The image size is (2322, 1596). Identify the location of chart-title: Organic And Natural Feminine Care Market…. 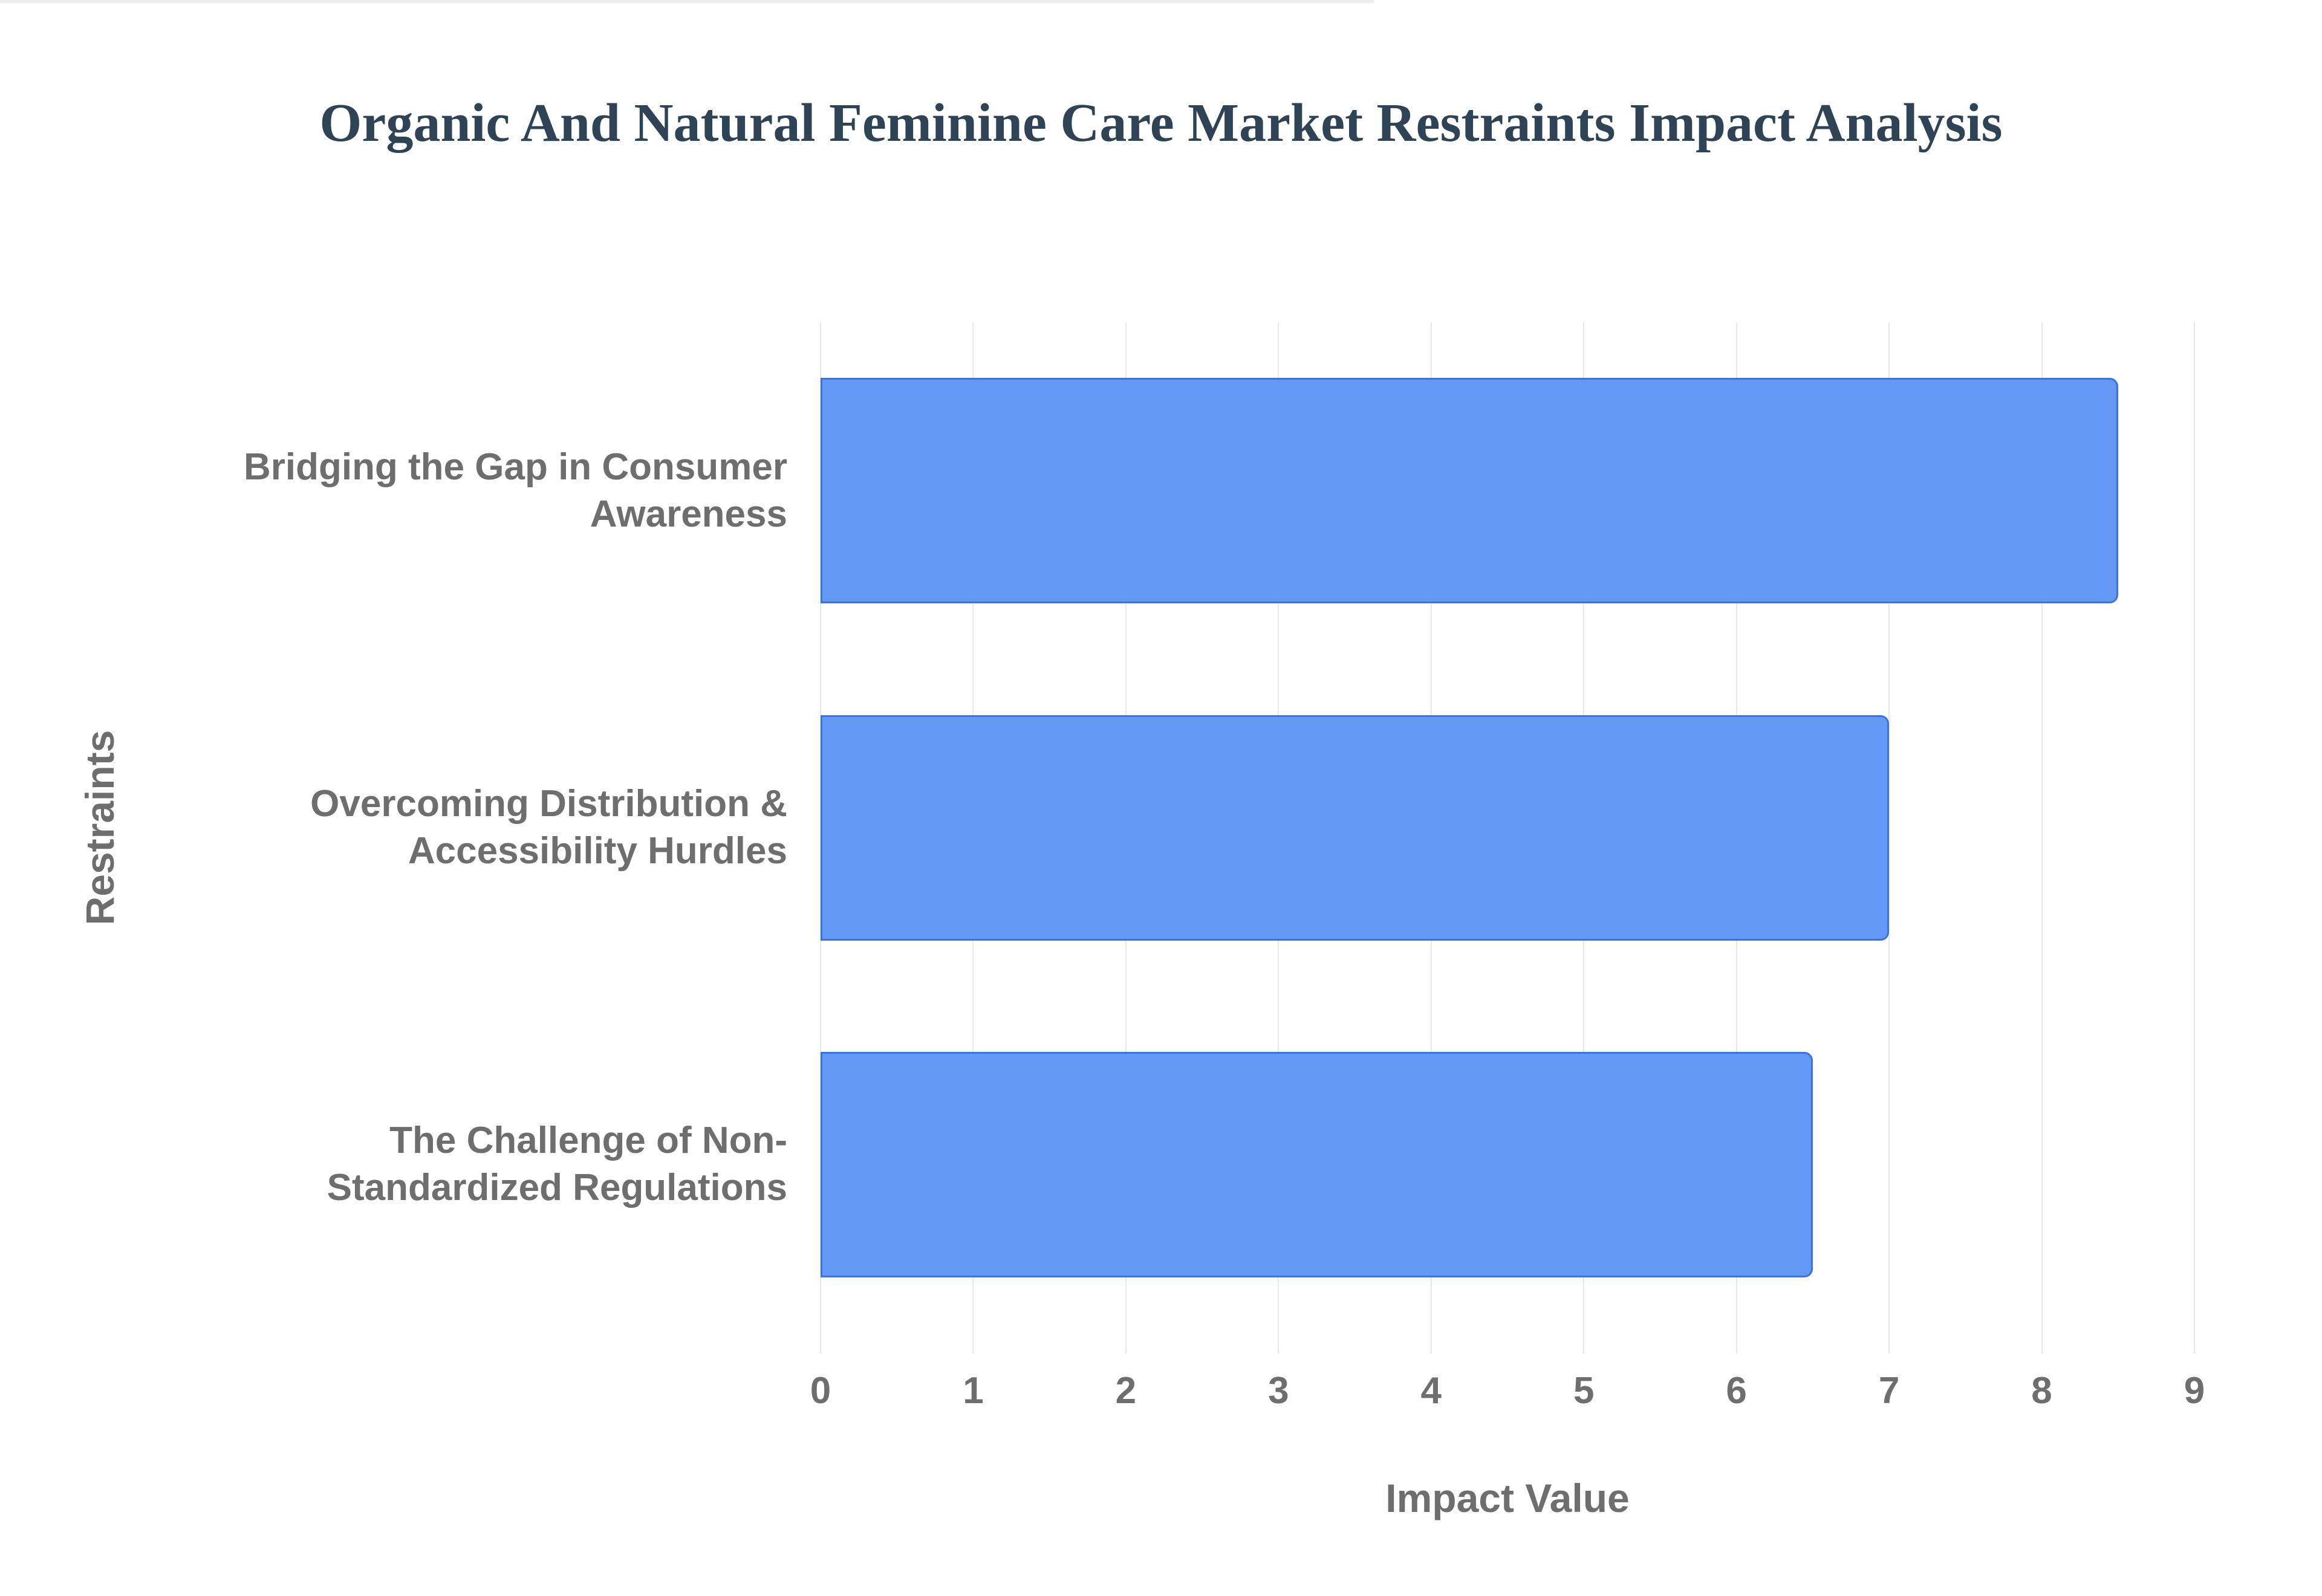
(1161, 123).